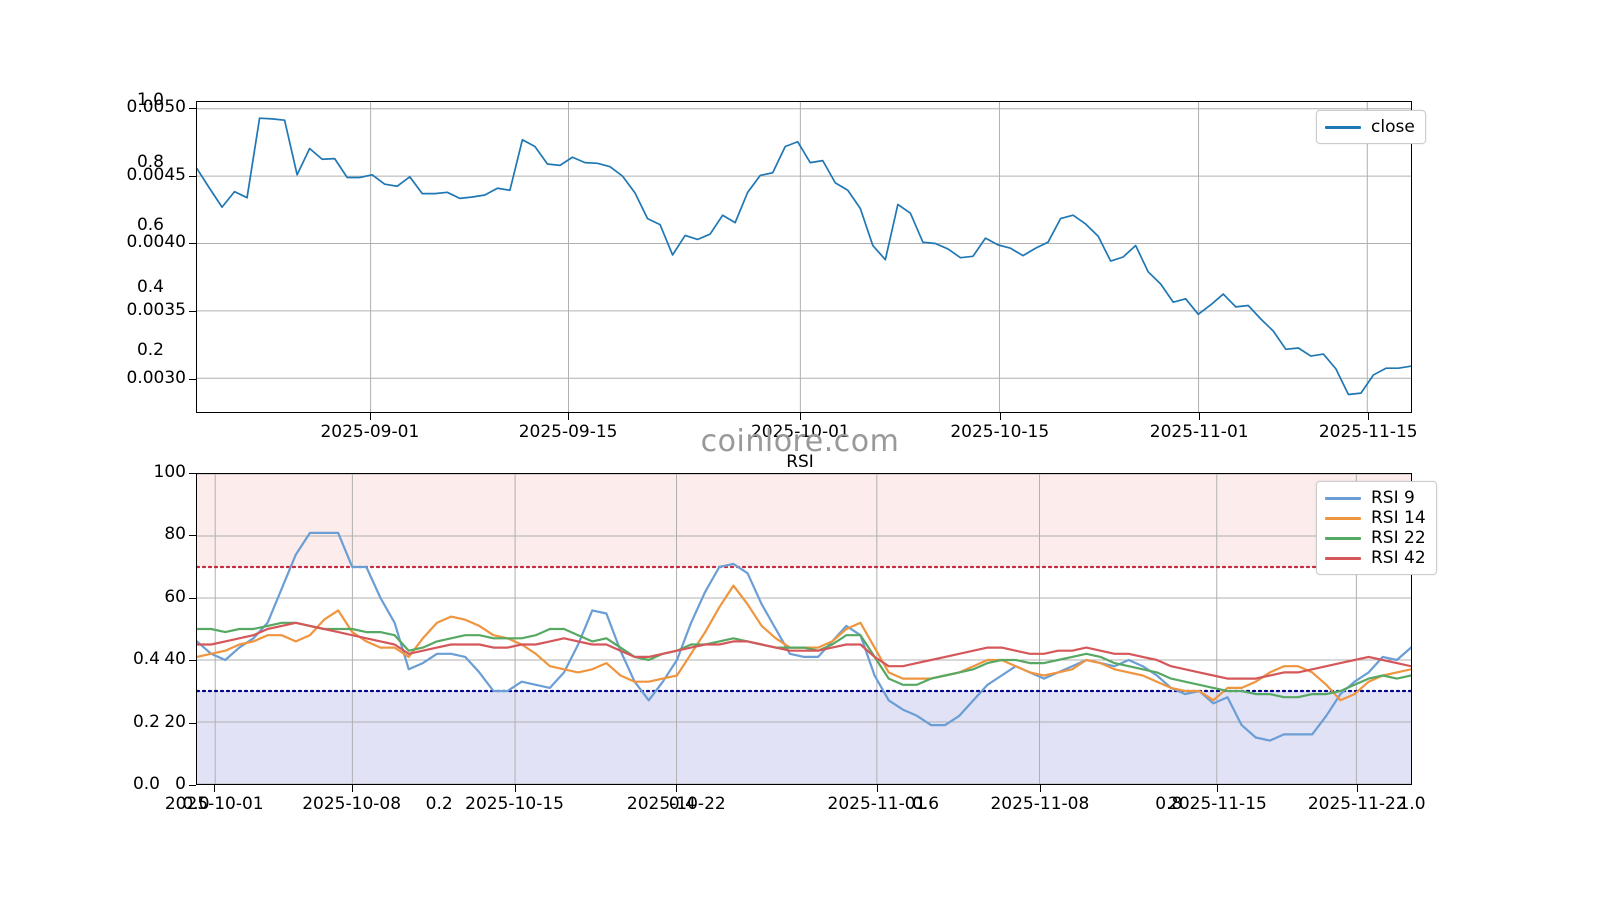  What do you see at coordinates (1393, 498) in the screenshot?
I see `legend-item-label: RSI 9` at bounding box center [1393, 498].